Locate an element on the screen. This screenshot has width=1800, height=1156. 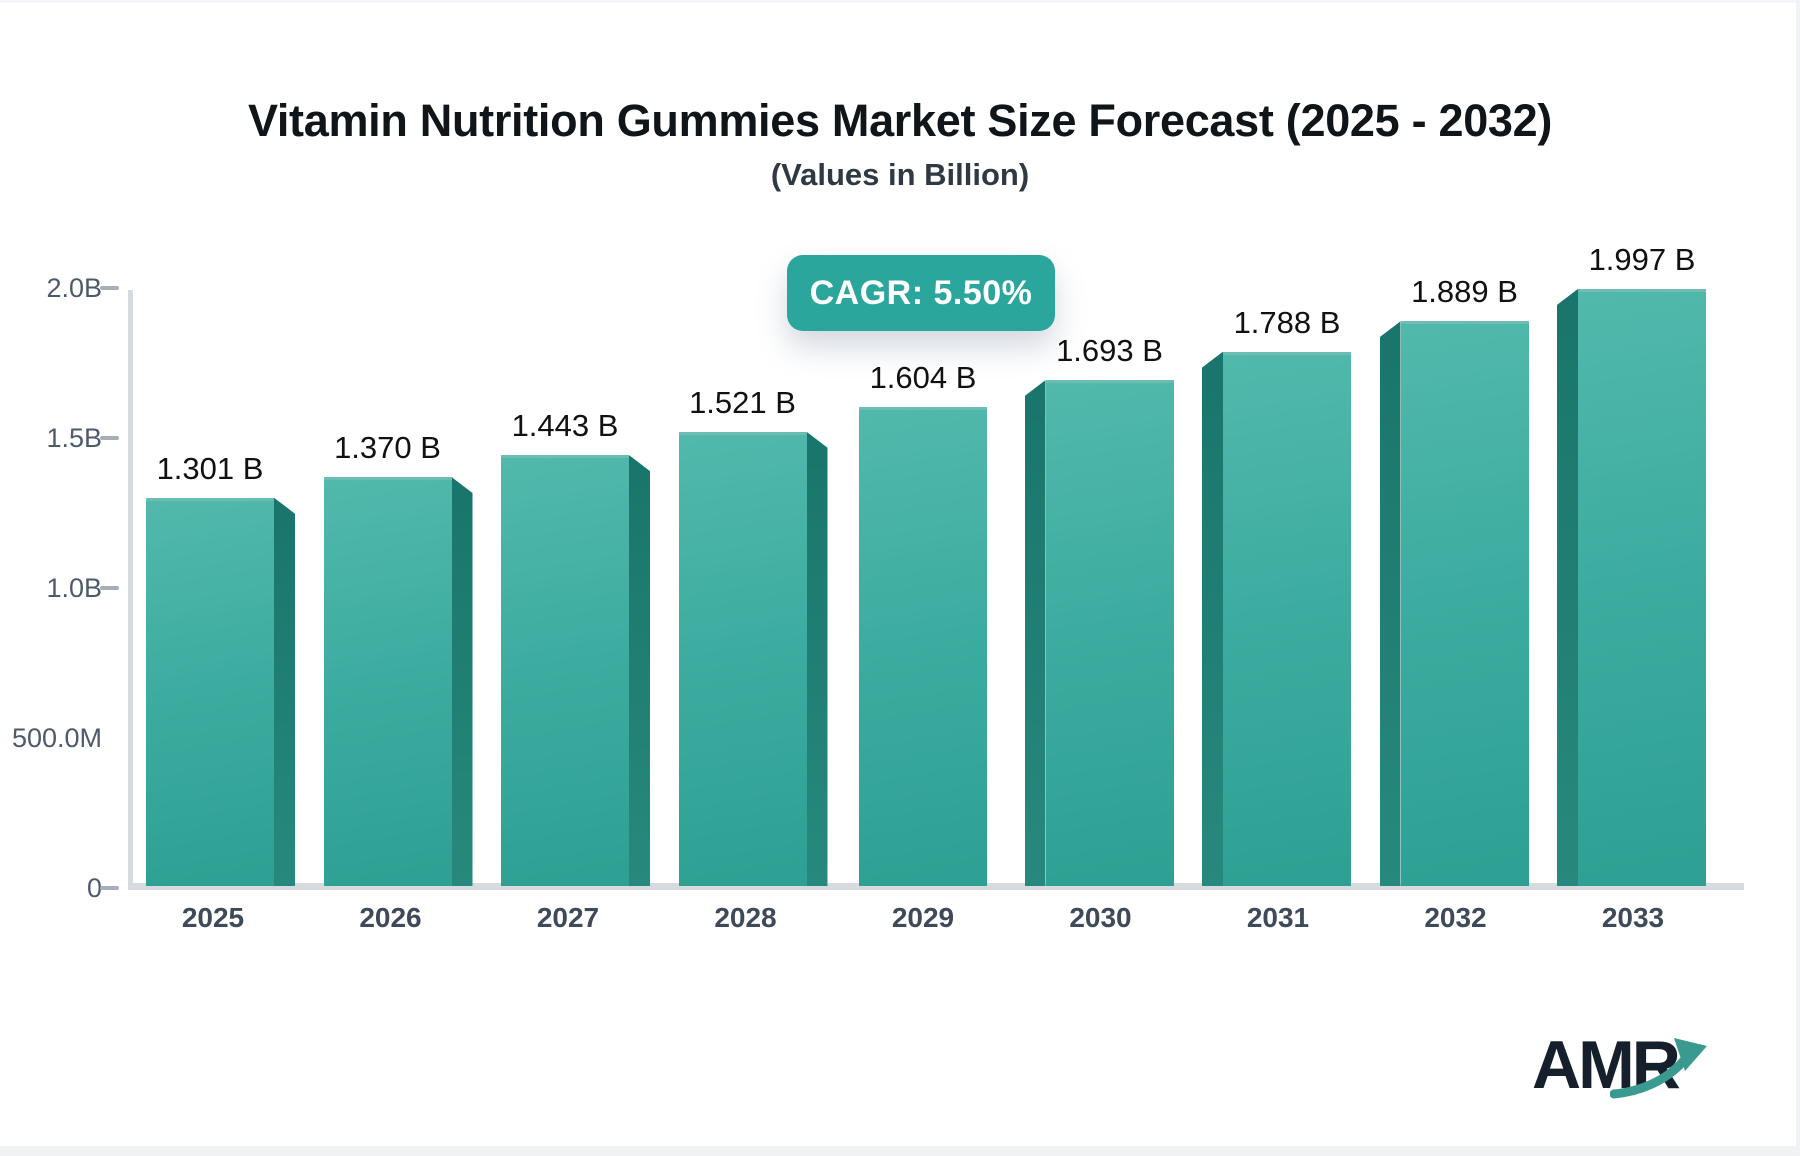
top-border is located at coordinates (900, 1).